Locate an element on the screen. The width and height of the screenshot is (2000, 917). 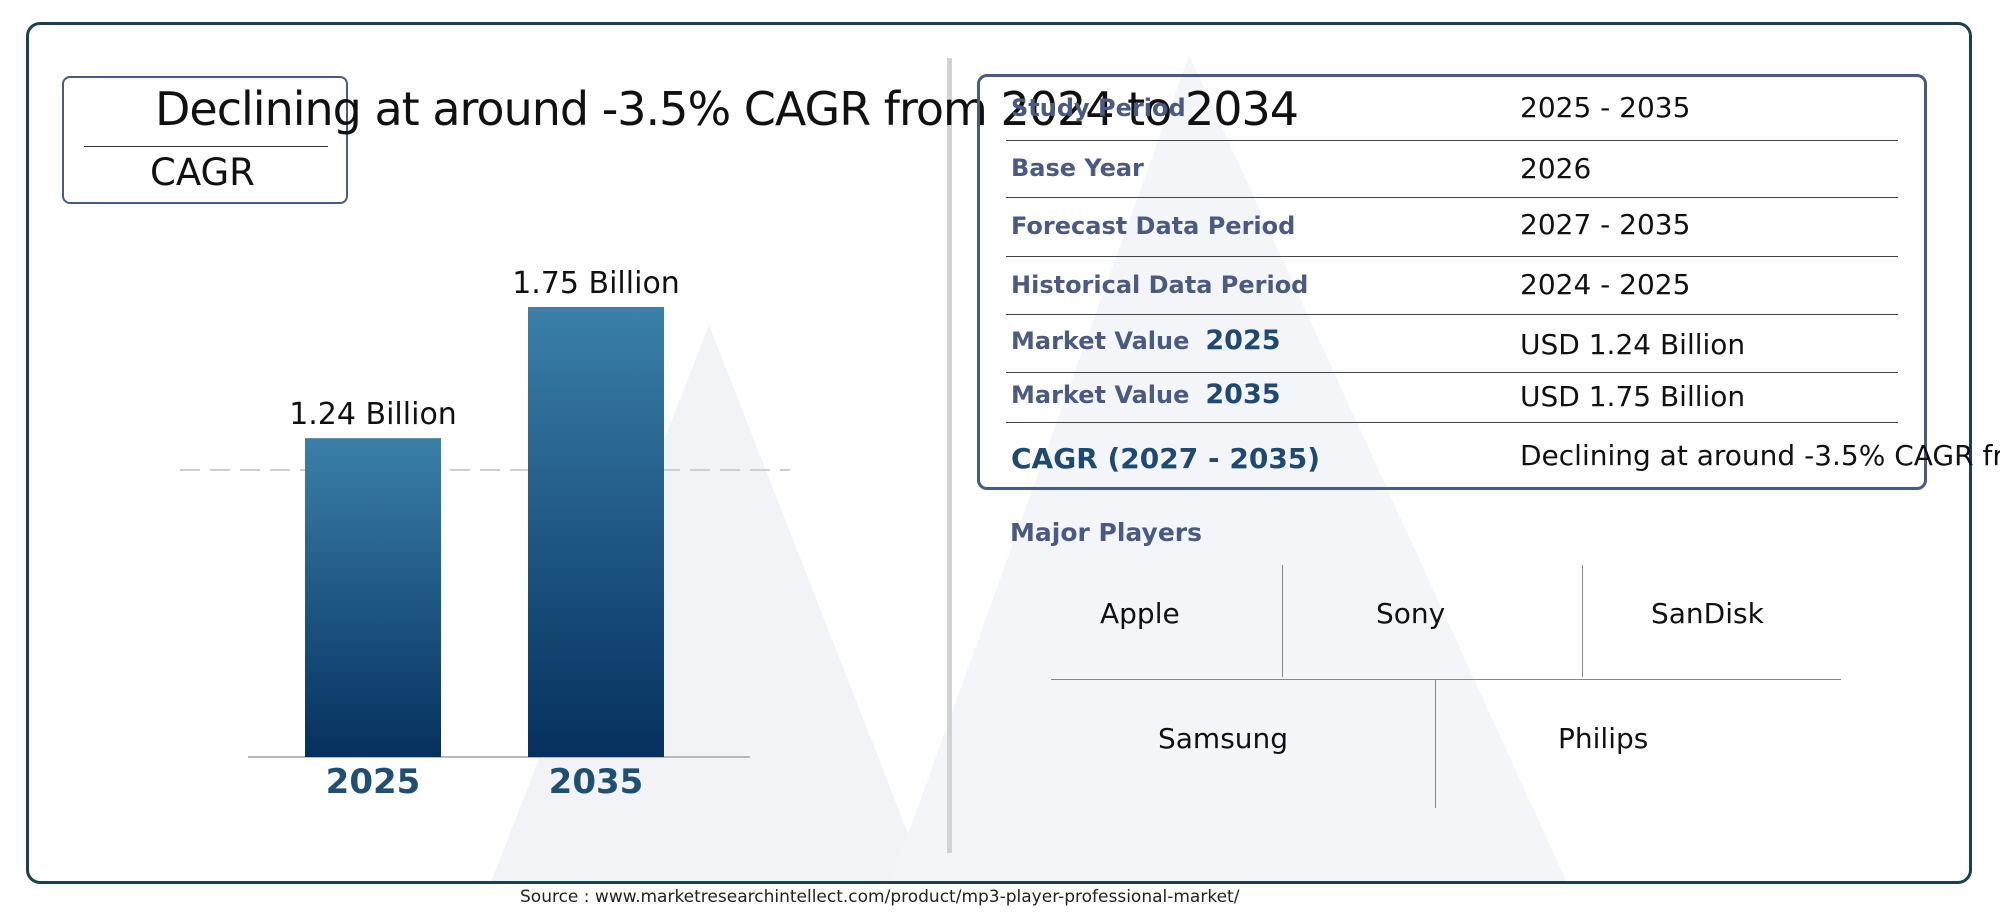
row-label-forecast-period: Forecast Data Period is located at coordinates (1153, 226).